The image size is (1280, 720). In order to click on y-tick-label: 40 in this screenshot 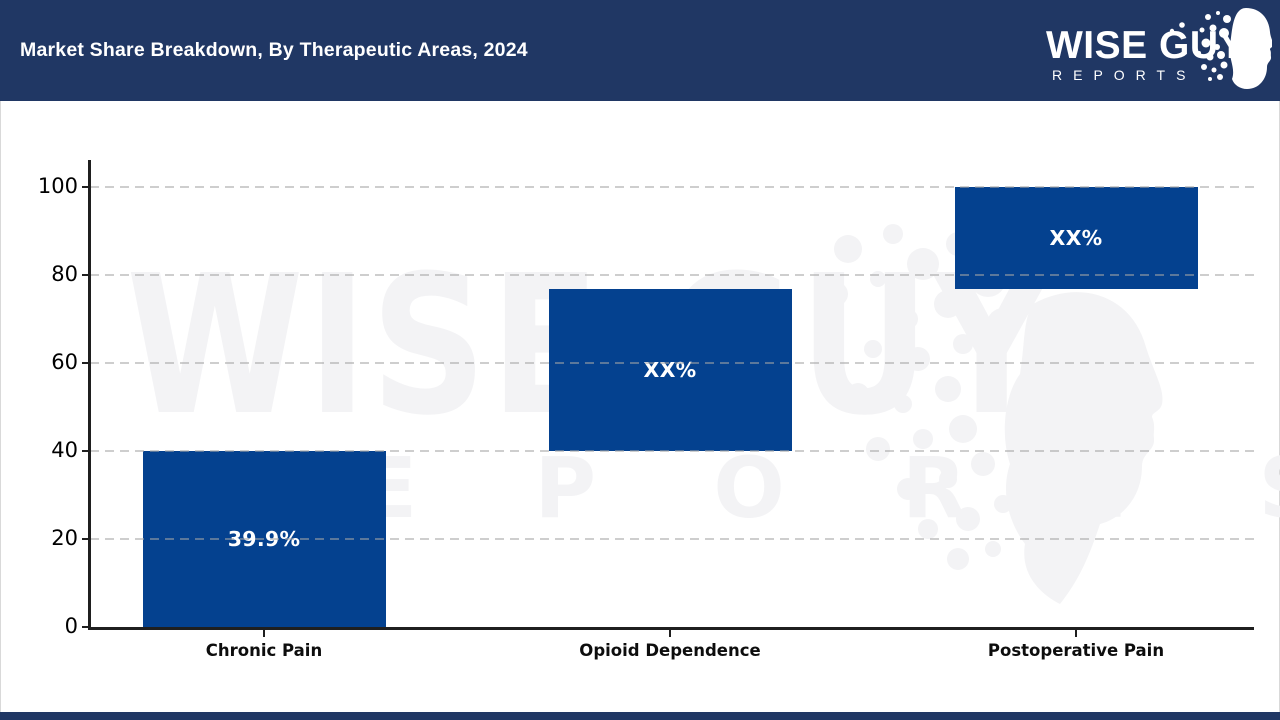, I will do `click(64, 450)`.